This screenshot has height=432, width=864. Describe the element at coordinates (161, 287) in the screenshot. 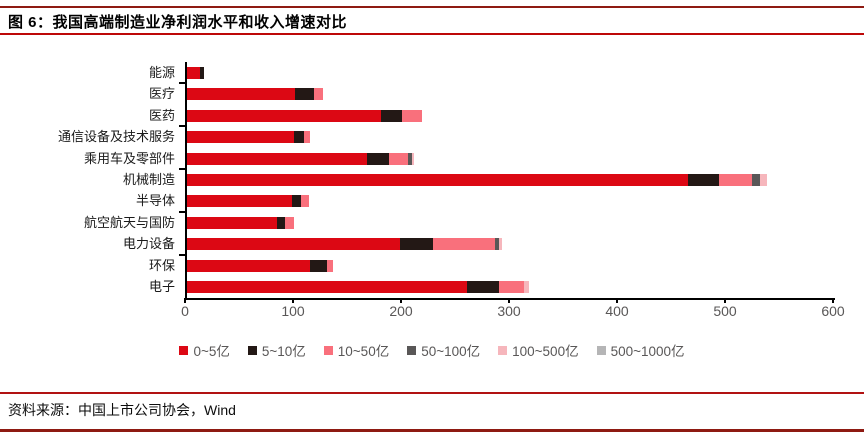

I see `category-label: 电子` at that location.